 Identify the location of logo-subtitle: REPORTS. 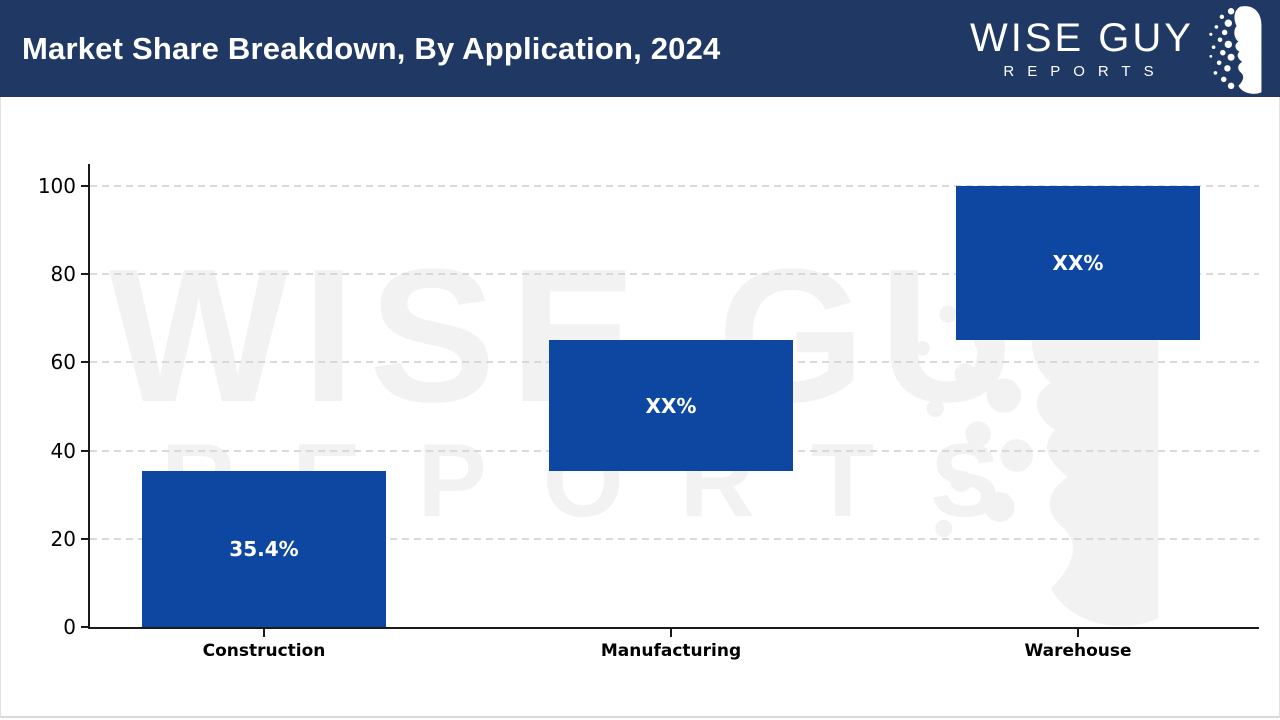
(1085, 71).